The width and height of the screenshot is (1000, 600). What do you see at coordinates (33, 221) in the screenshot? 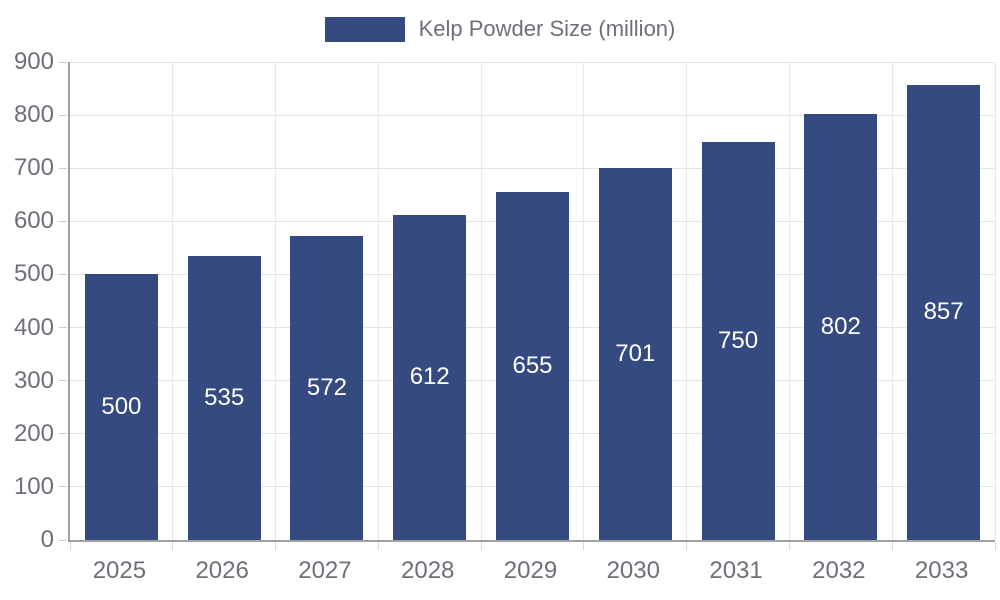
I see `y-tick-label: 600` at bounding box center [33, 221].